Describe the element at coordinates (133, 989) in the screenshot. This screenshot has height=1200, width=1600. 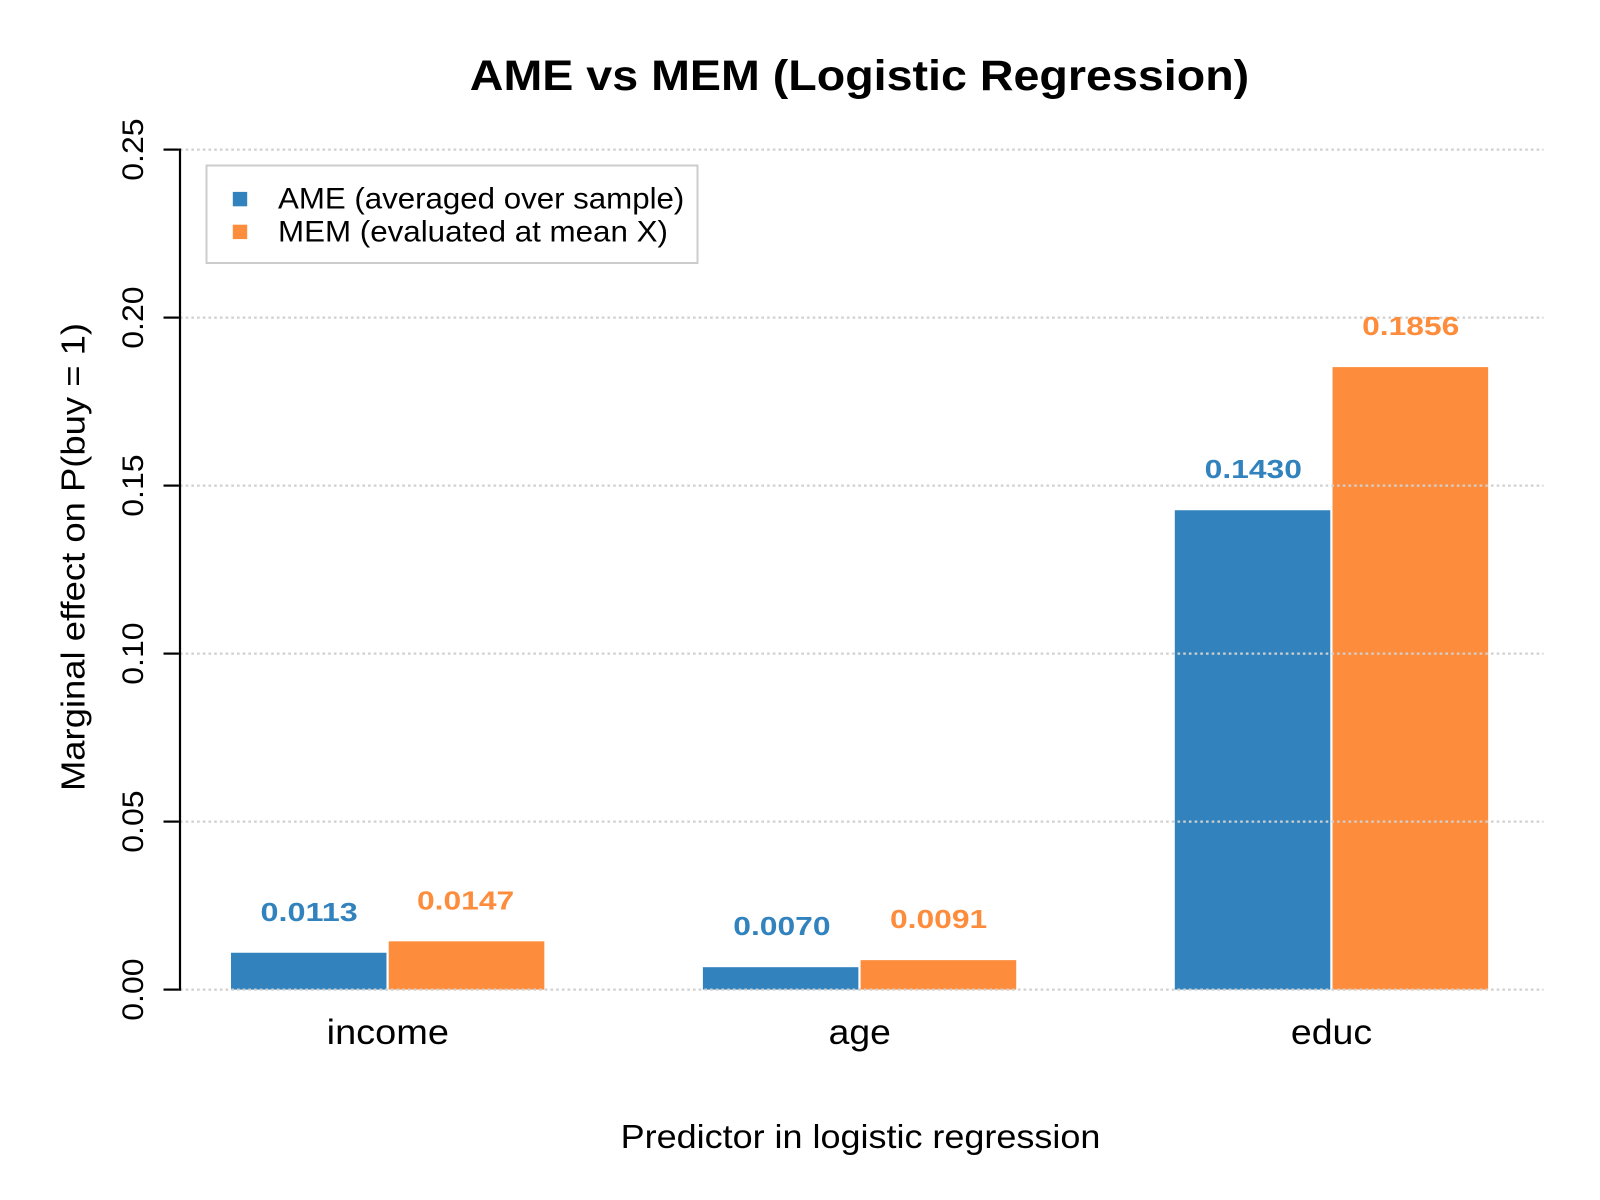
I see `svg-text: 0.00` at that location.